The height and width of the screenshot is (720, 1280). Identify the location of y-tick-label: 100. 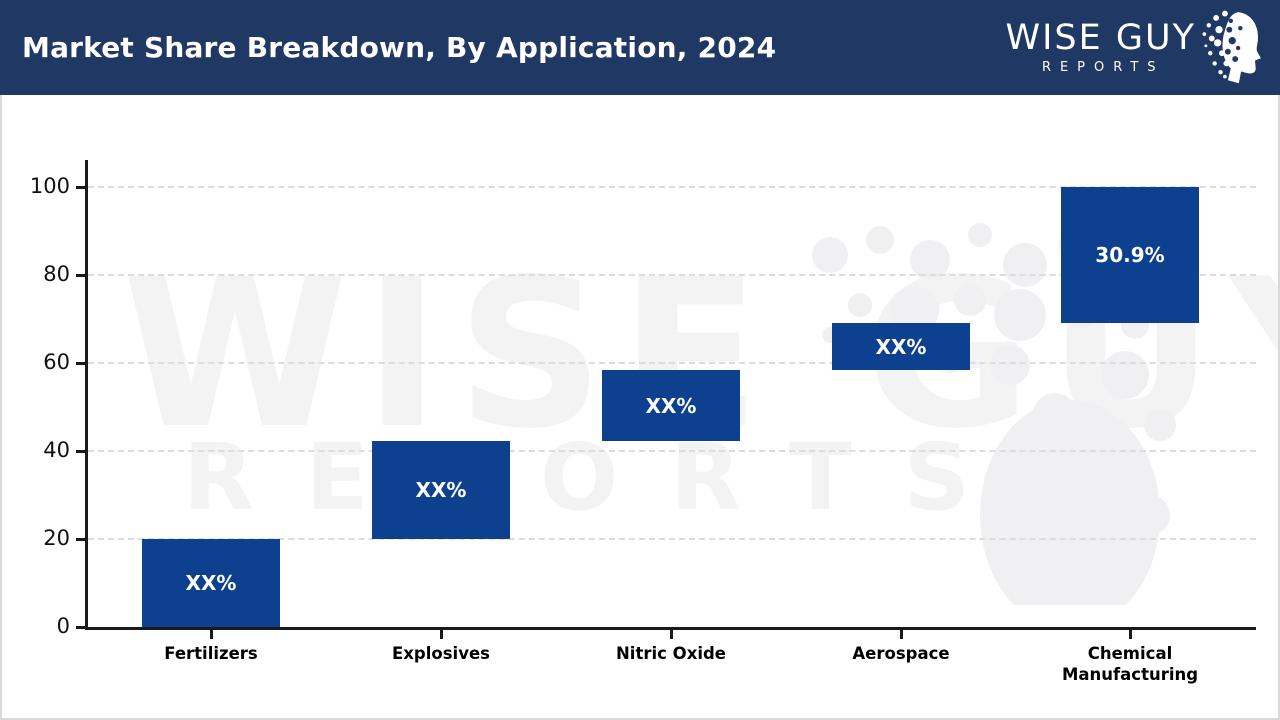
(49, 186).